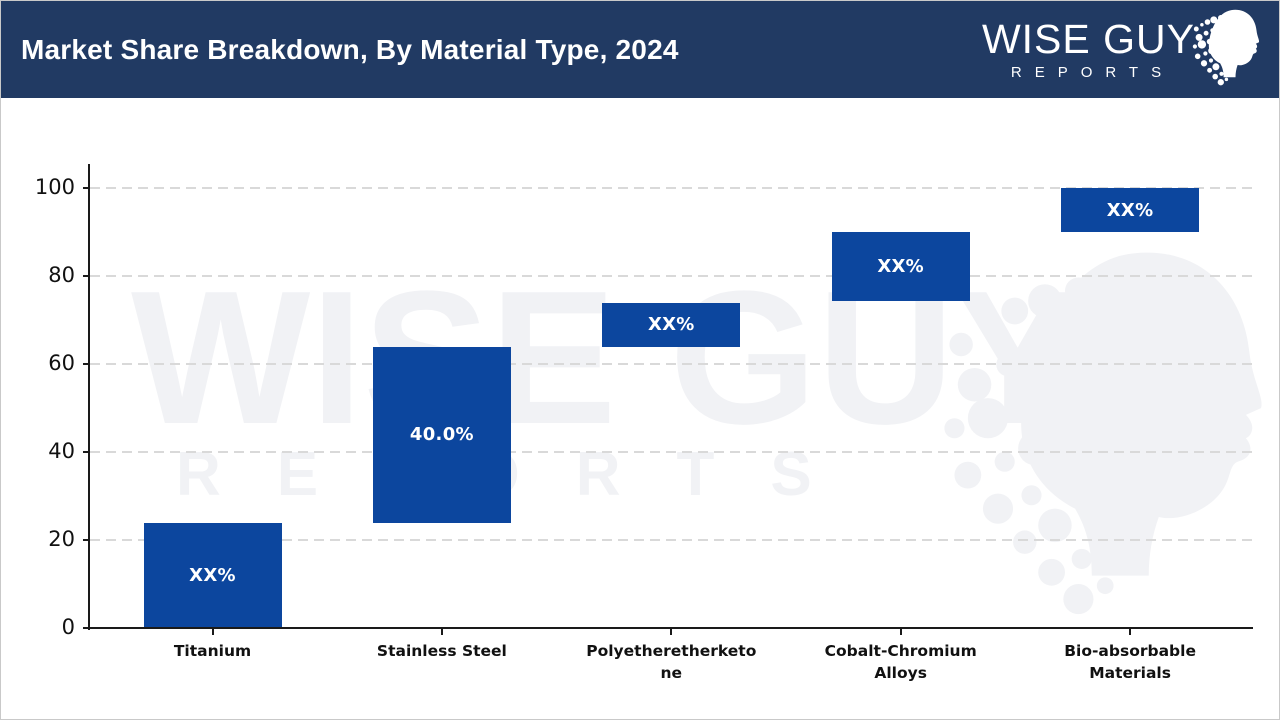 The image size is (1280, 720). What do you see at coordinates (212, 632) in the screenshot?
I see `xtick-mark-titanium` at bounding box center [212, 632].